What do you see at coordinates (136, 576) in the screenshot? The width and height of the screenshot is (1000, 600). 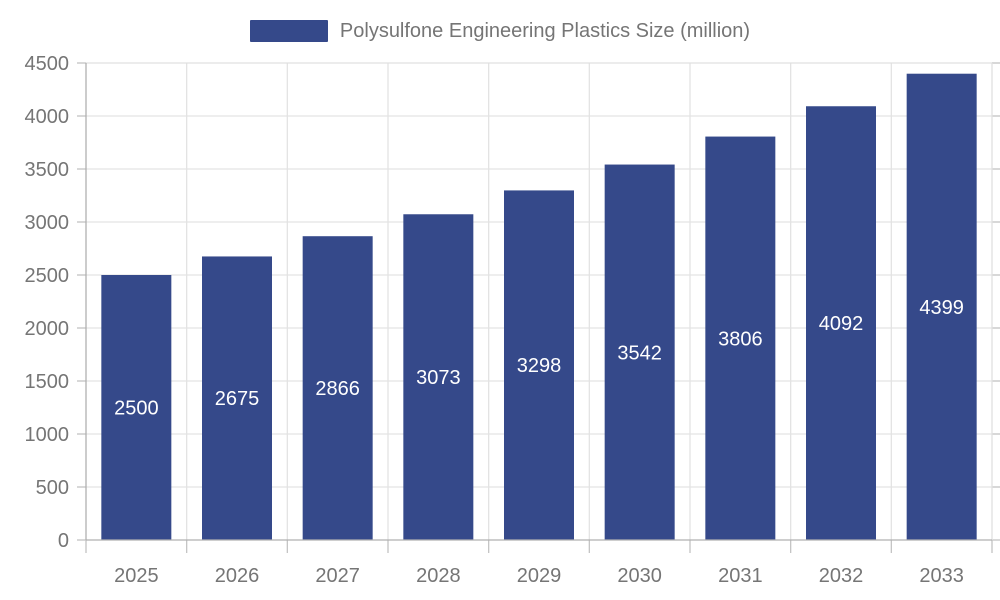 I see `x-axis-tick-label: 2025` at bounding box center [136, 576].